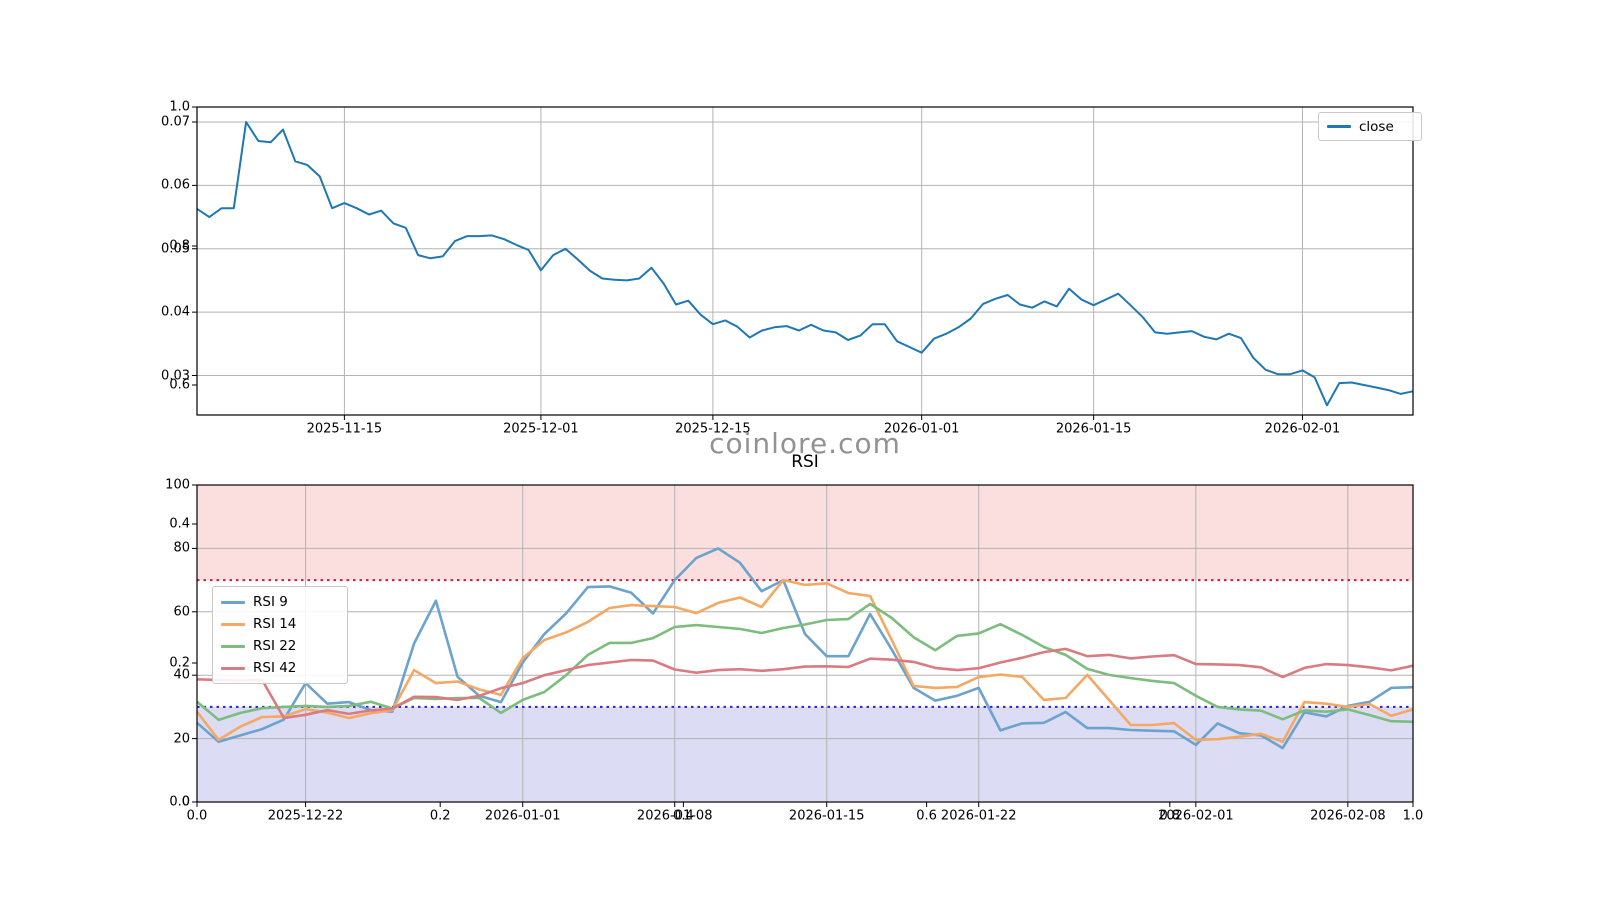 This screenshot has height=900, width=1600. What do you see at coordinates (233, 602) in the screenshot?
I see `rsi9-line-swatch` at bounding box center [233, 602].